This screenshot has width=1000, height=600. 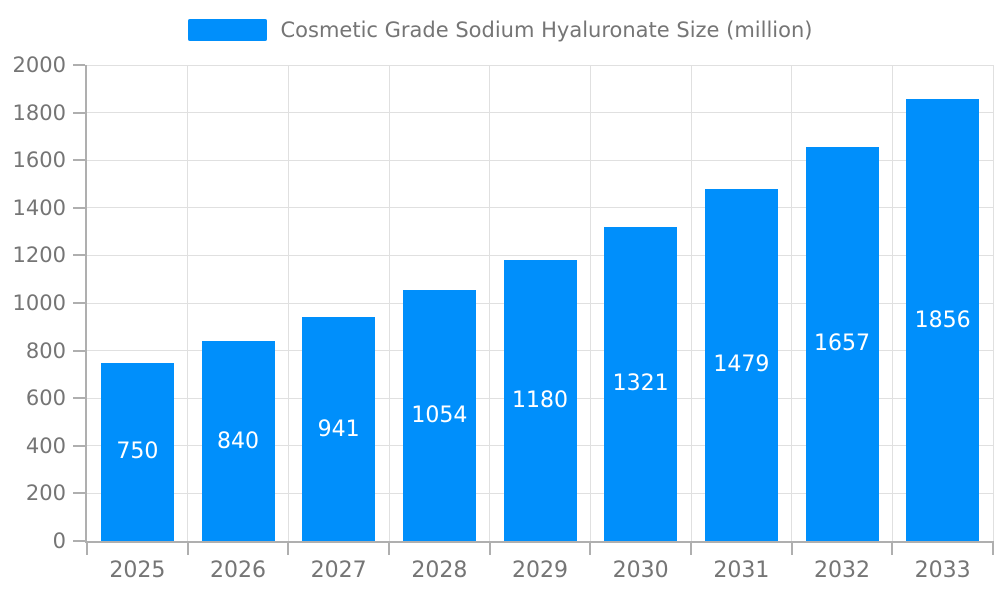 I want to click on bar: 1657, so click(x=842, y=343).